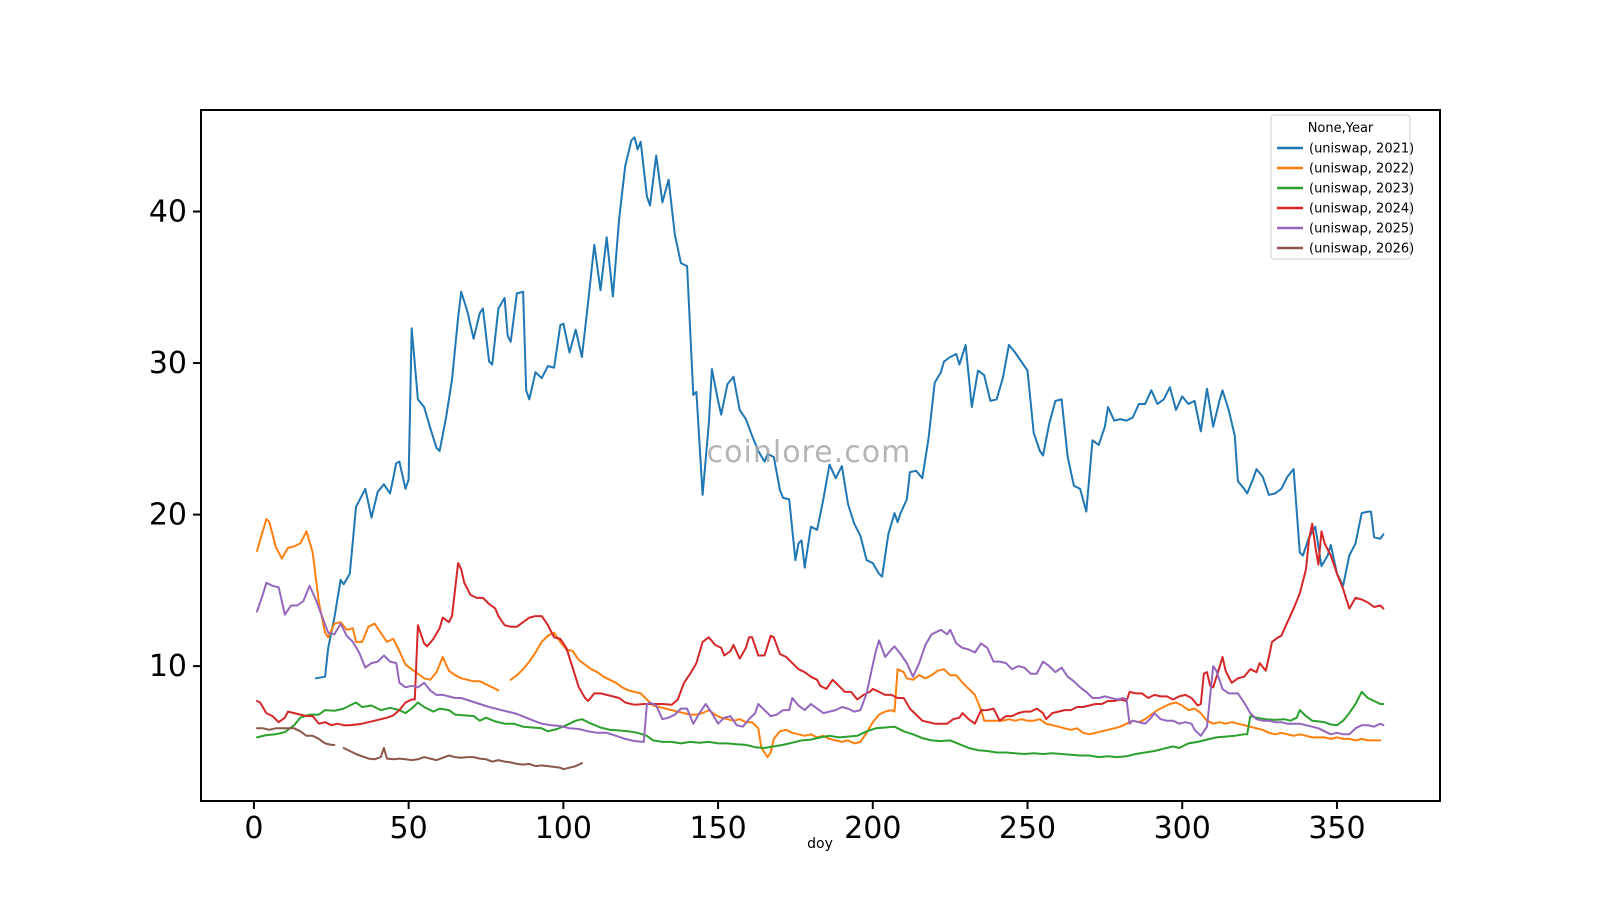 The height and width of the screenshot is (900, 1600). What do you see at coordinates (1361, 169) in the screenshot?
I see `legend-entry-label: (uniswap, 2022)` at bounding box center [1361, 169].